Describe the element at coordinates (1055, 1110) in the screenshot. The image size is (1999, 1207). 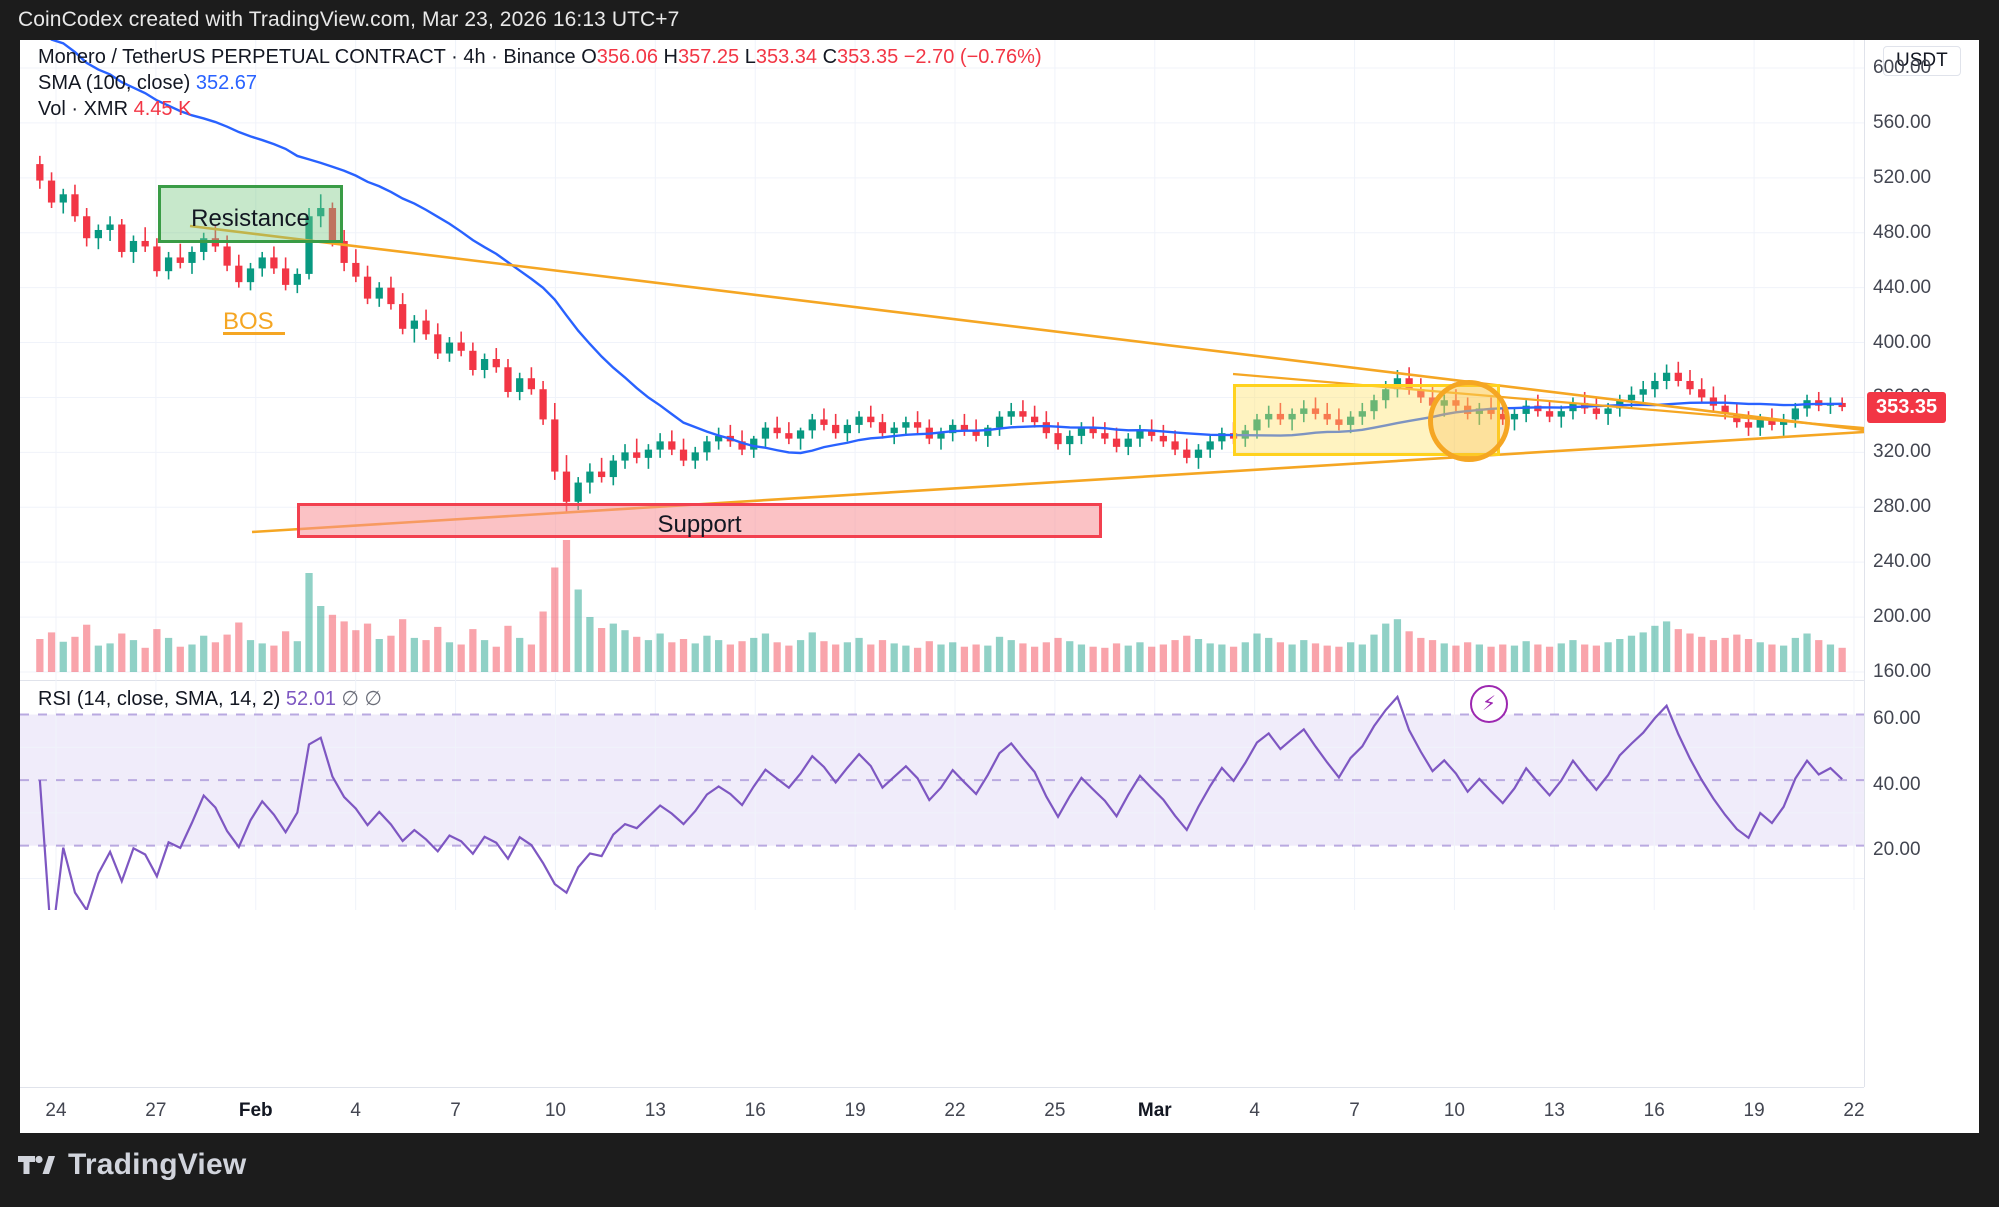
I see `time-axis-tick: 25` at that location.